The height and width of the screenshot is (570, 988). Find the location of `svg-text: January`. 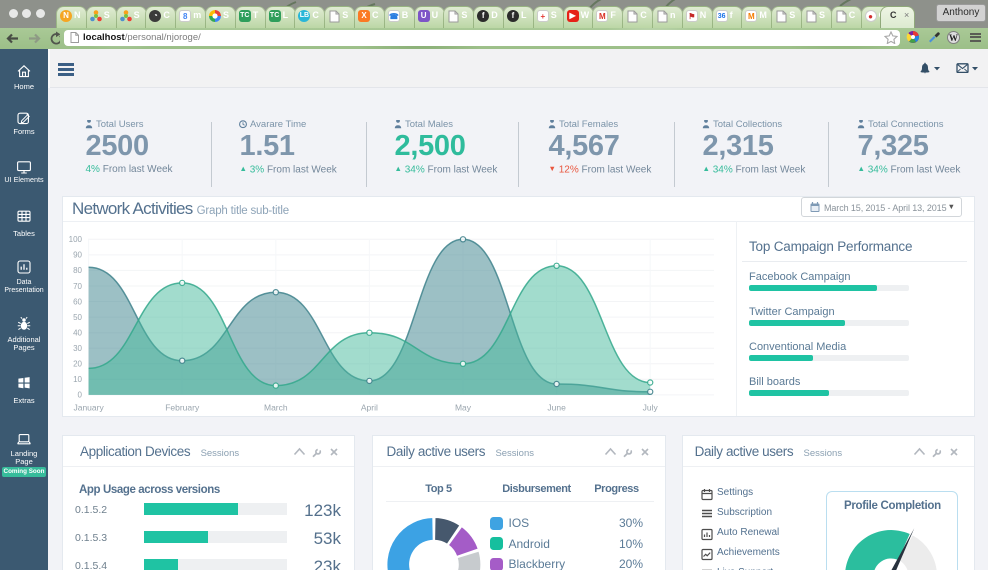

svg-text: January is located at coordinates (88, 408).